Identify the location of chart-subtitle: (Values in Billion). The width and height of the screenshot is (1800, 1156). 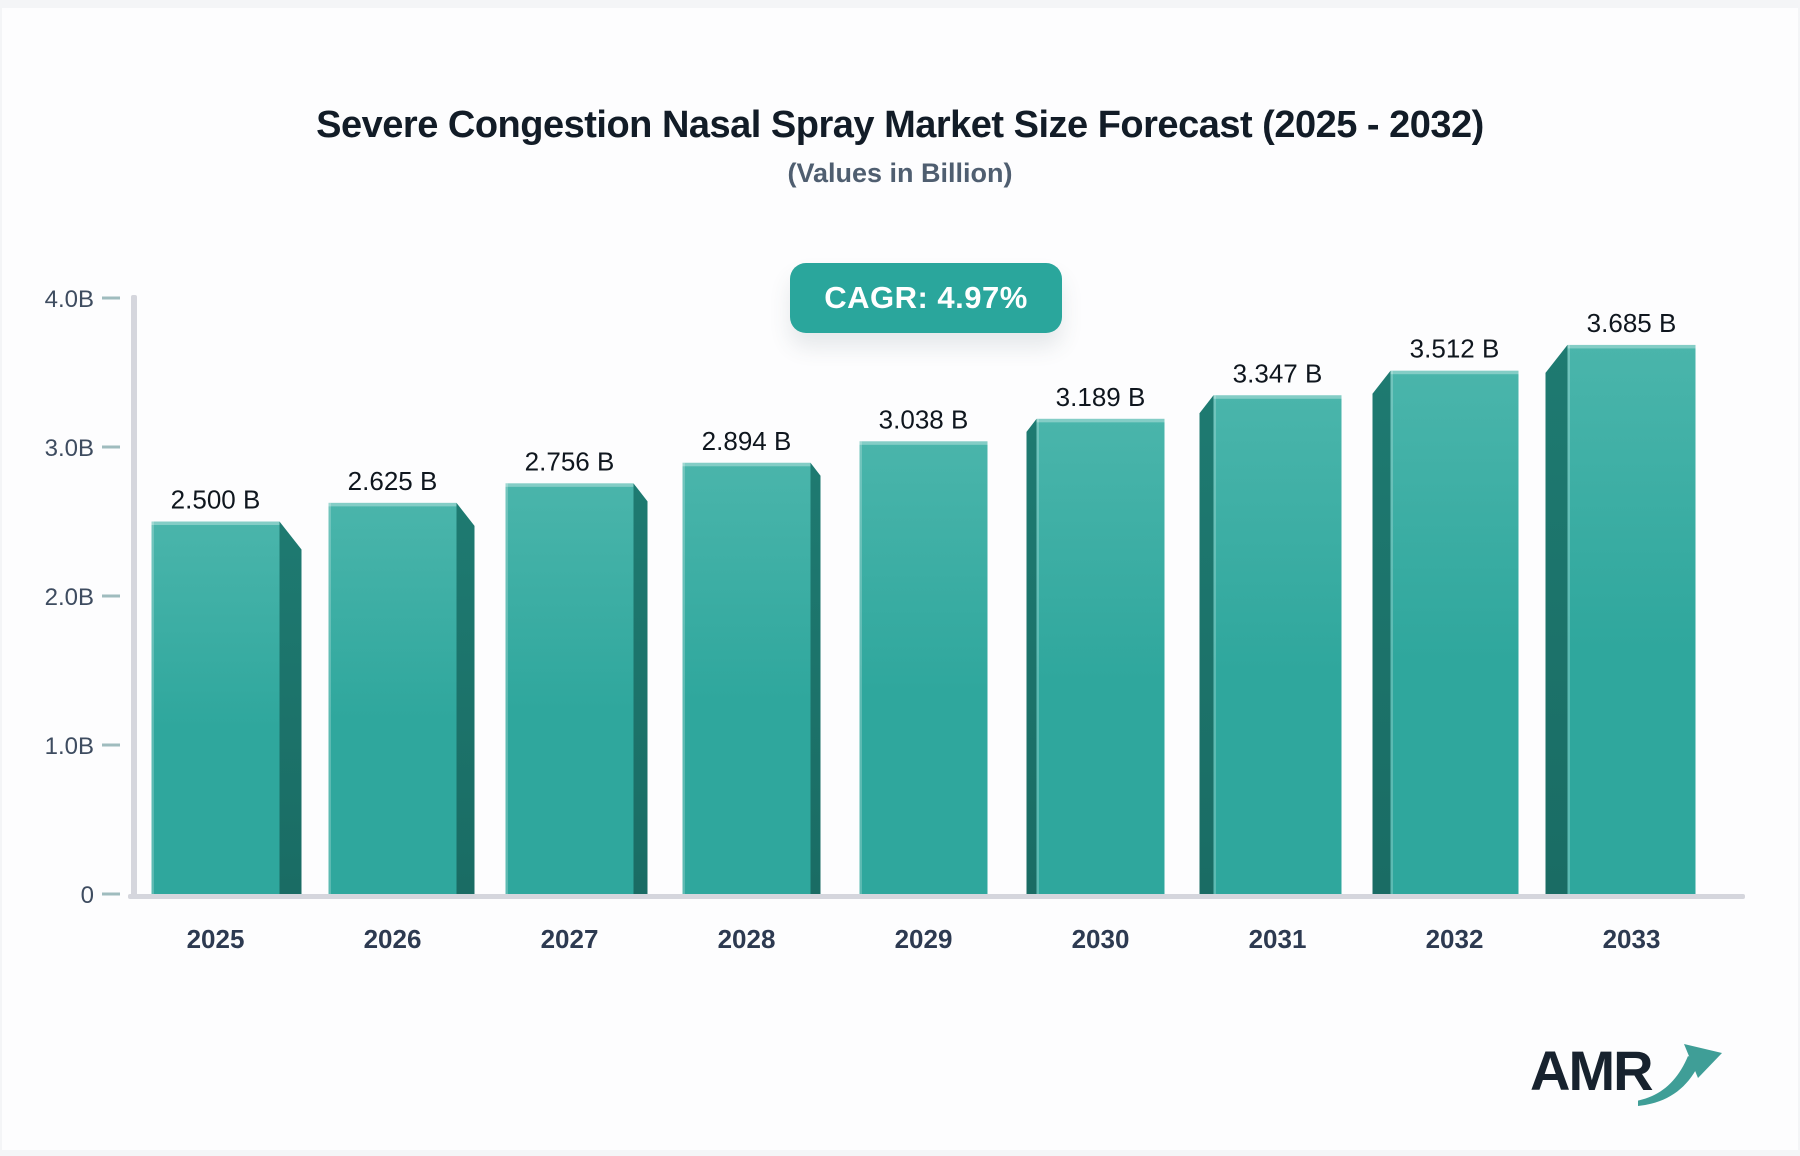
(900, 173).